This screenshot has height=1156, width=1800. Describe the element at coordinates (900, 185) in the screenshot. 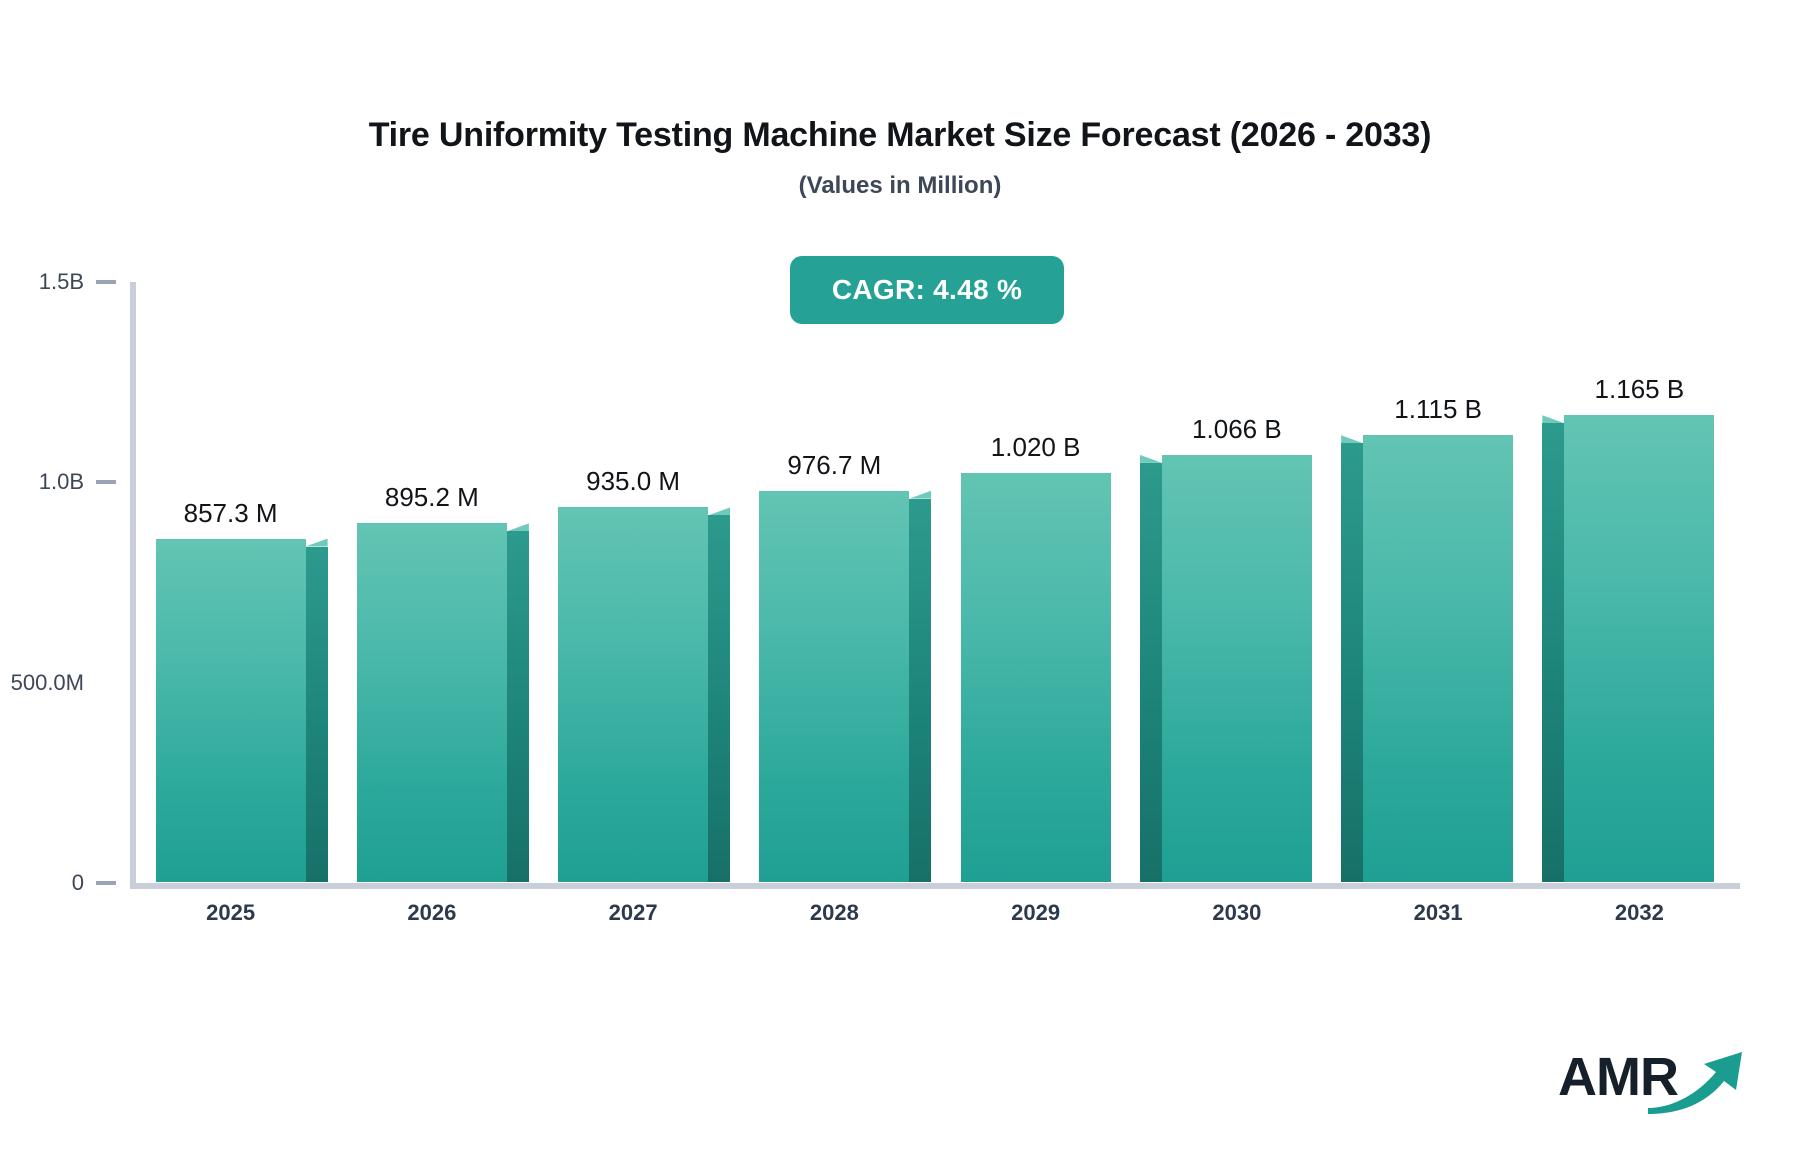

I see `chart-subtitle: (Values in Million)` at that location.